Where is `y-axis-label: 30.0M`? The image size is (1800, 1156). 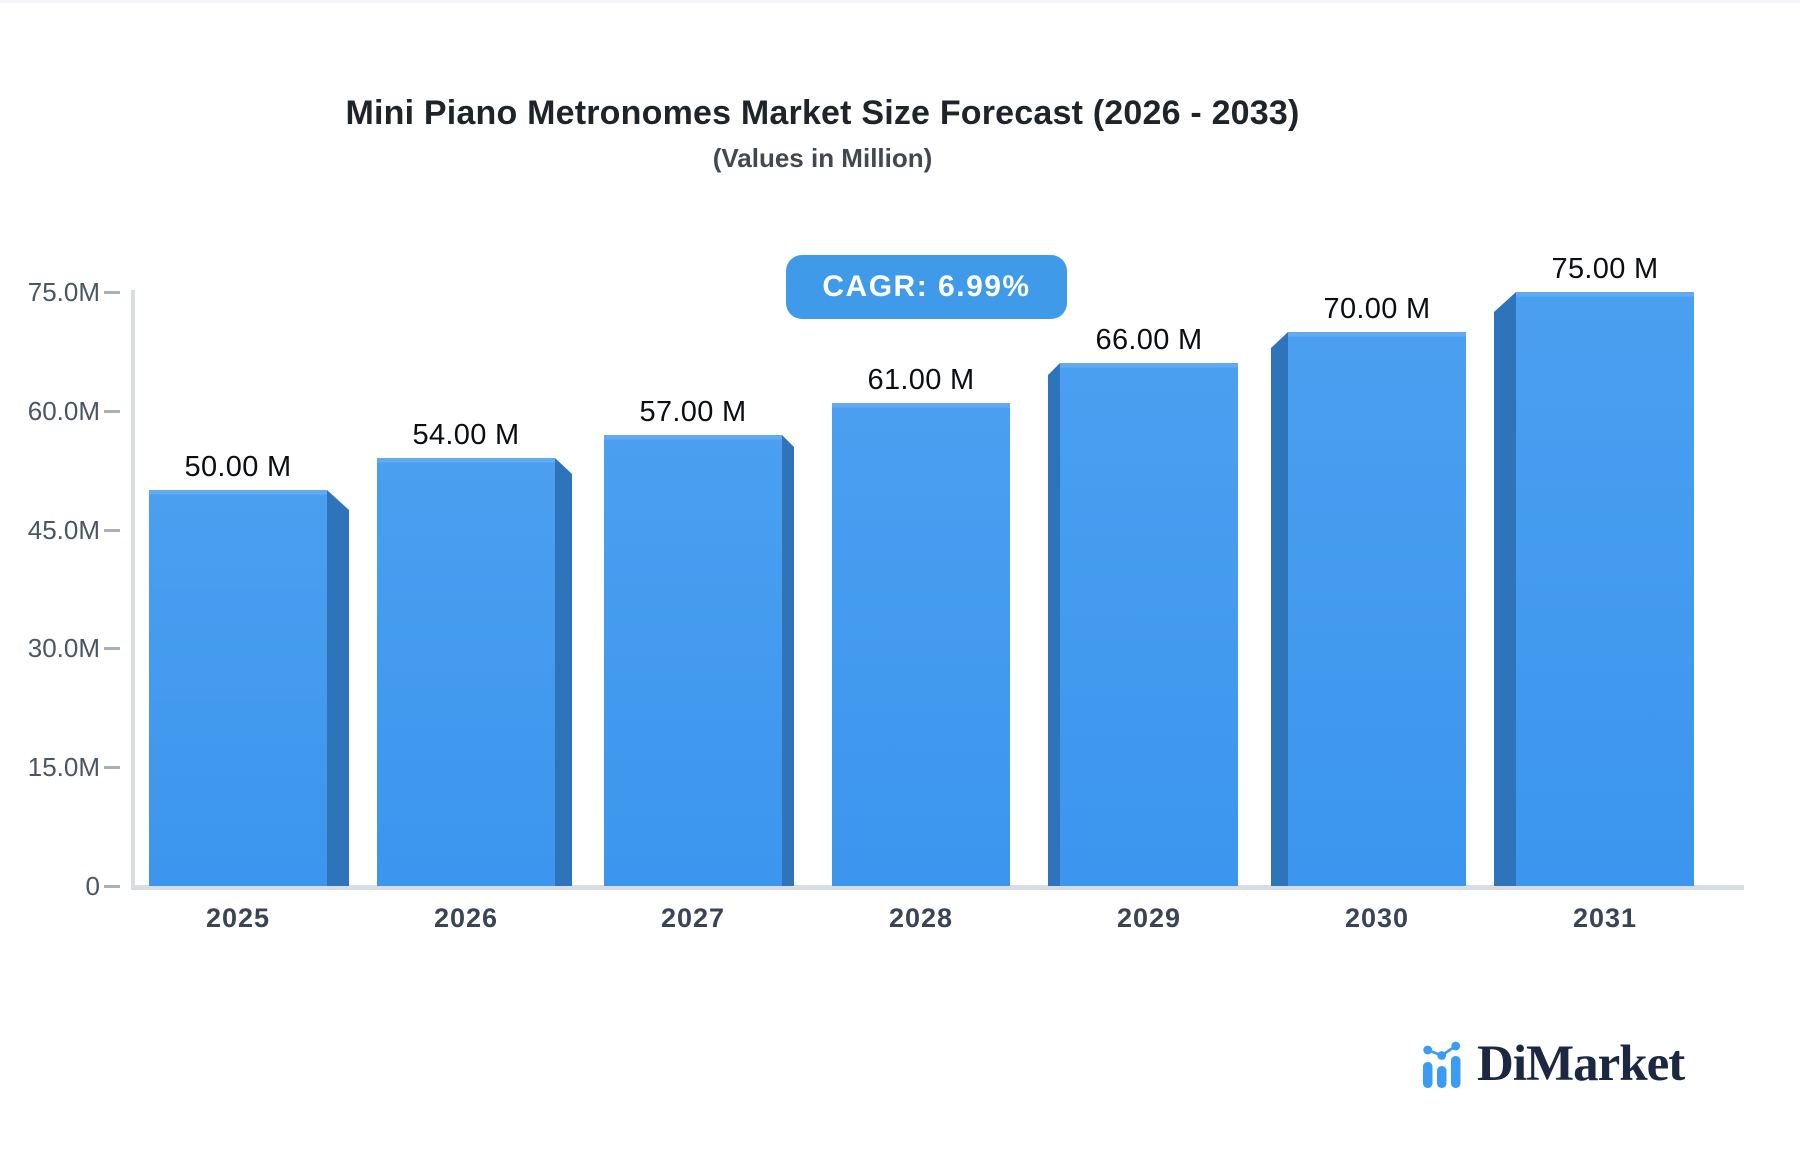 y-axis-label: 30.0M is located at coordinates (63, 648).